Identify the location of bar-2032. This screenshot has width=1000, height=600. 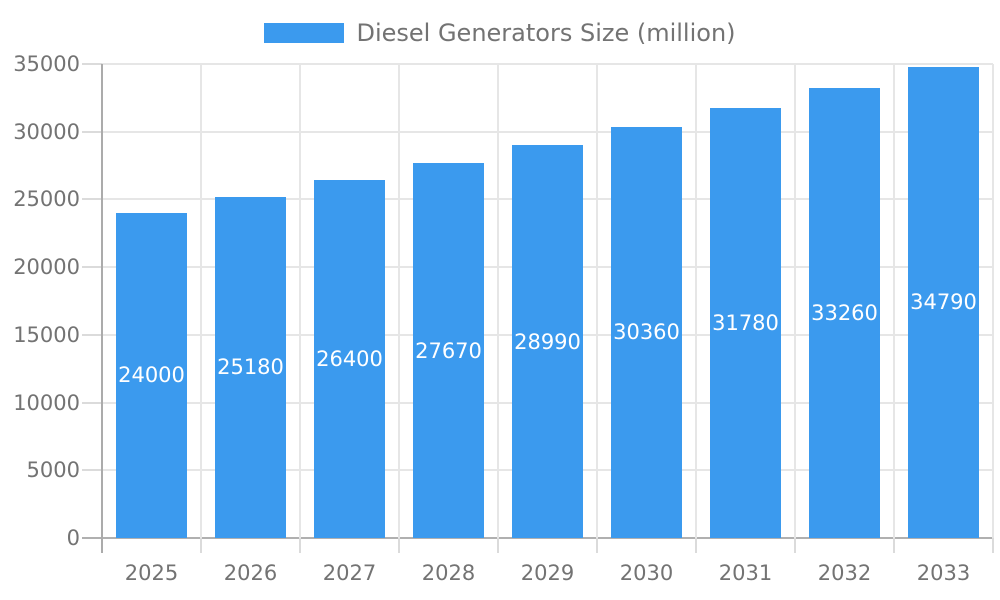
(844, 312).